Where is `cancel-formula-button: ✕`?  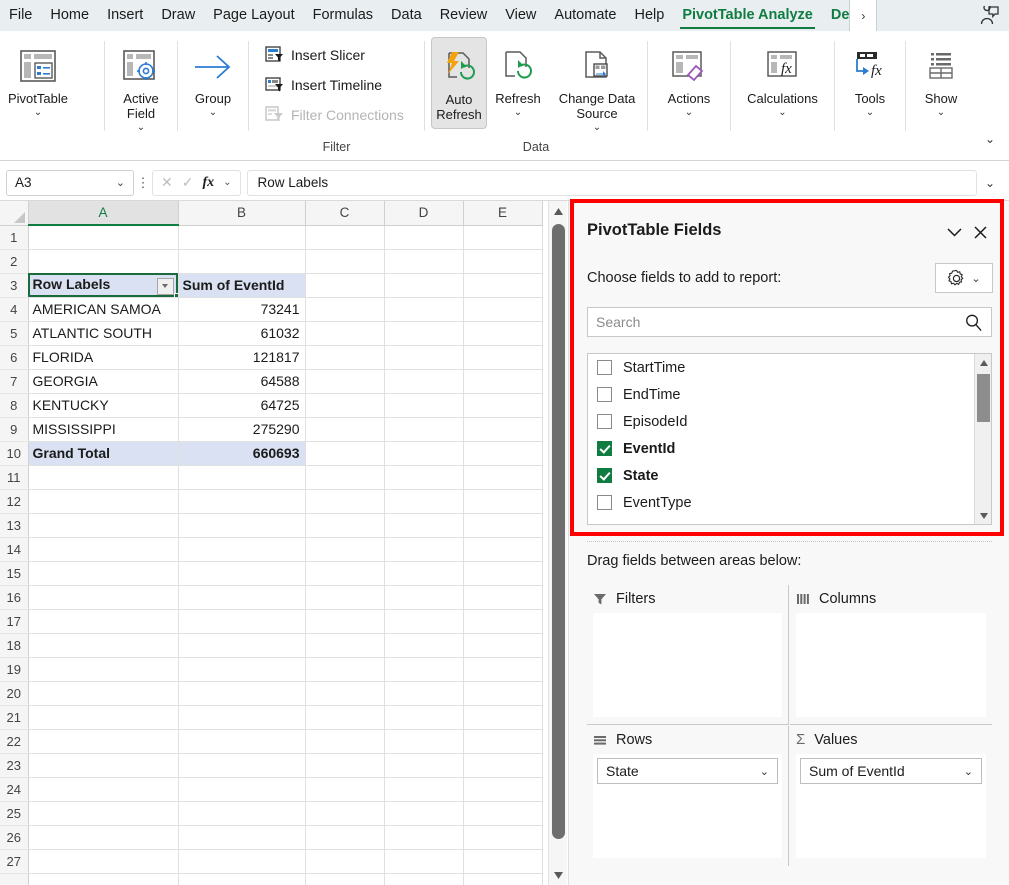
cancel-formula-button: ✕ is located at coordinates (167, 182).